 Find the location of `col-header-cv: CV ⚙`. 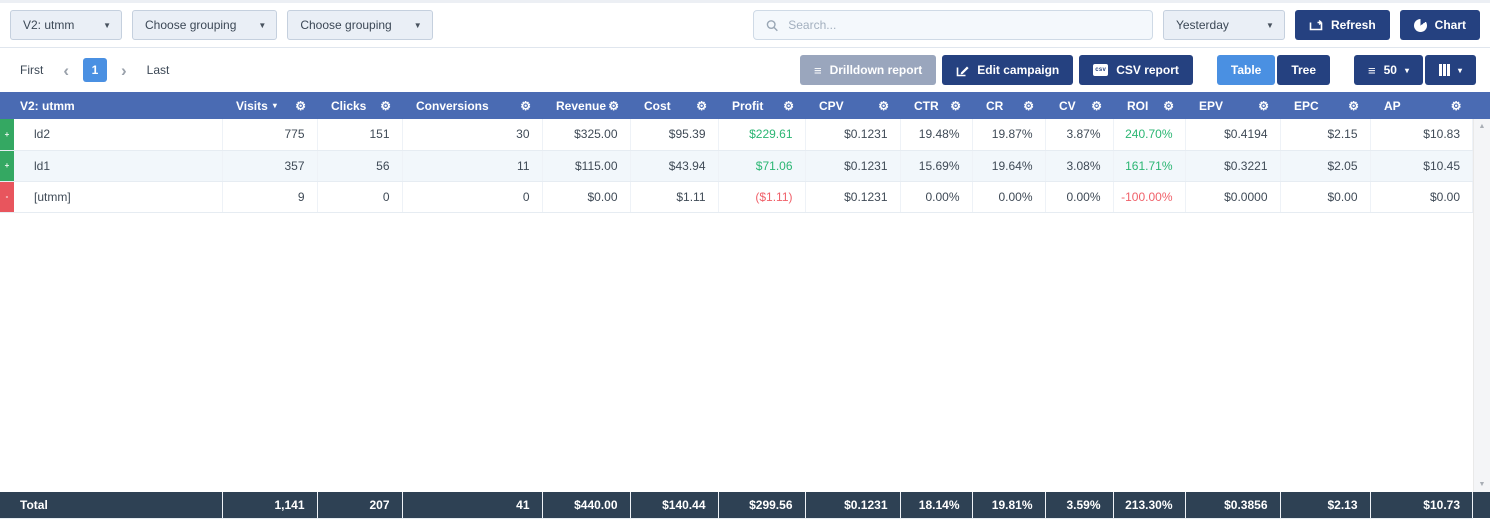

col-header-cv: CV ⚙ is located at coordinates (1079, 105).